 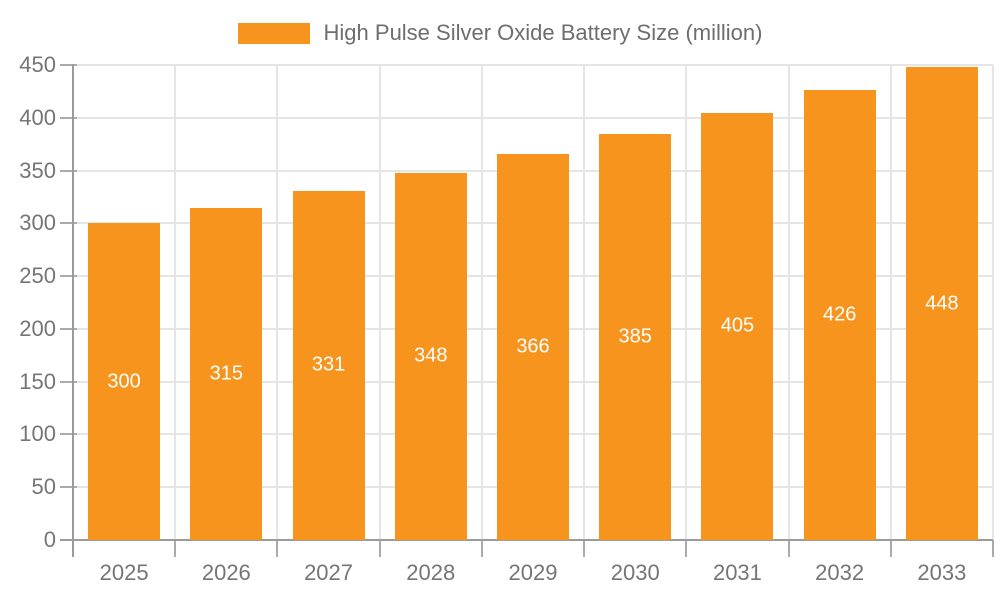 I want to click on bar-value-label: 315, so click(x=226, y=373).